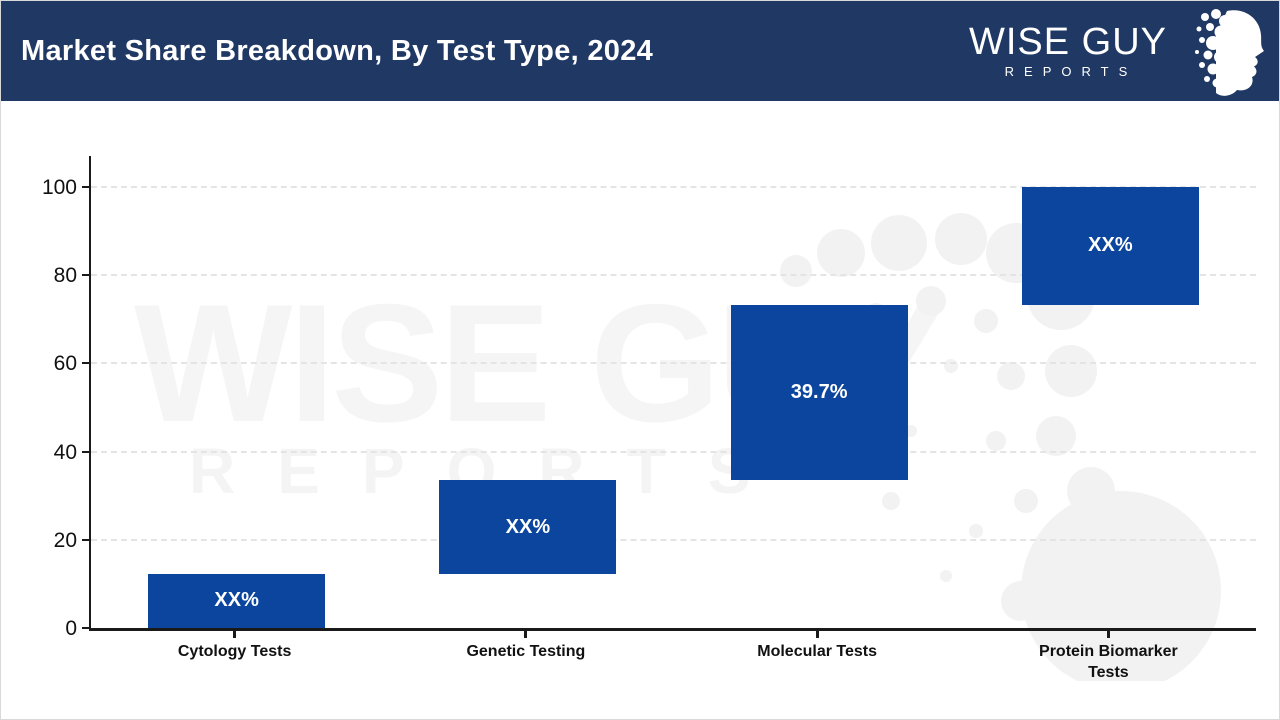 This screenshot has height=720, width=1280. I want to click on bar: 39.7%, so click(819, 393).